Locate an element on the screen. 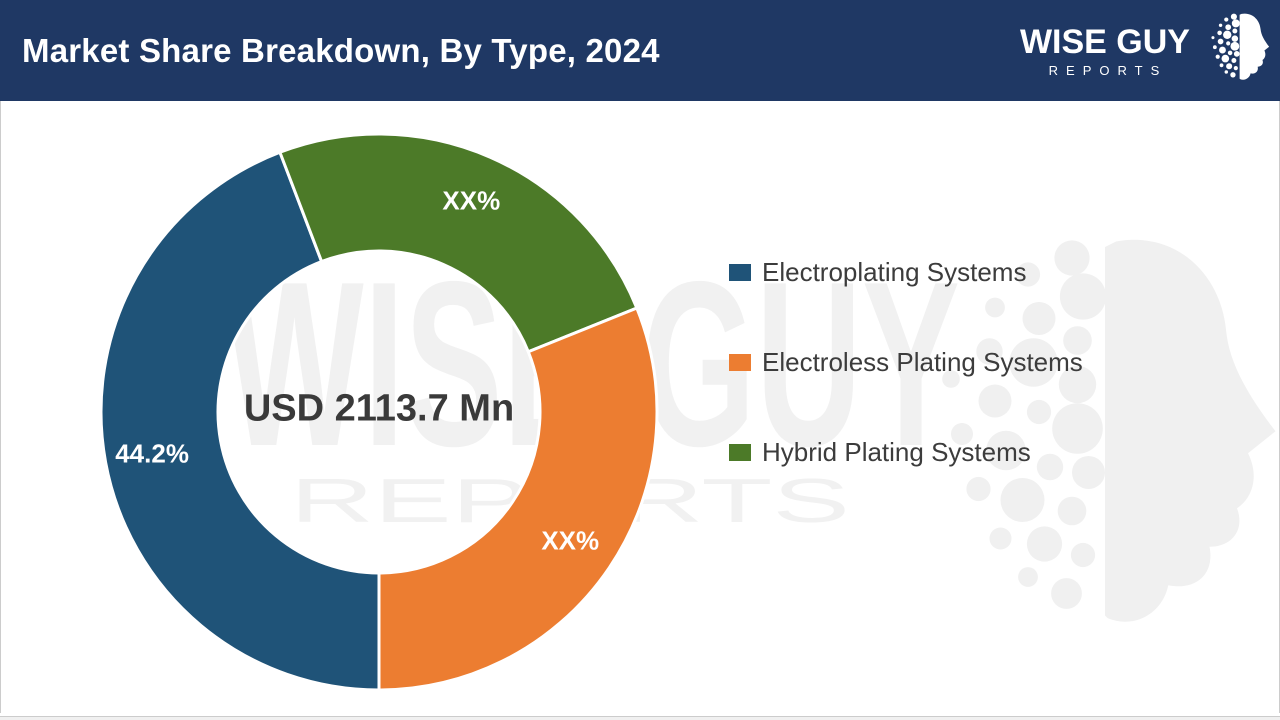 Image resolution: width=1280 pixels, height=720 pixels. logo-wordmark: WISE GUY is located at coordinates (1104, 41).